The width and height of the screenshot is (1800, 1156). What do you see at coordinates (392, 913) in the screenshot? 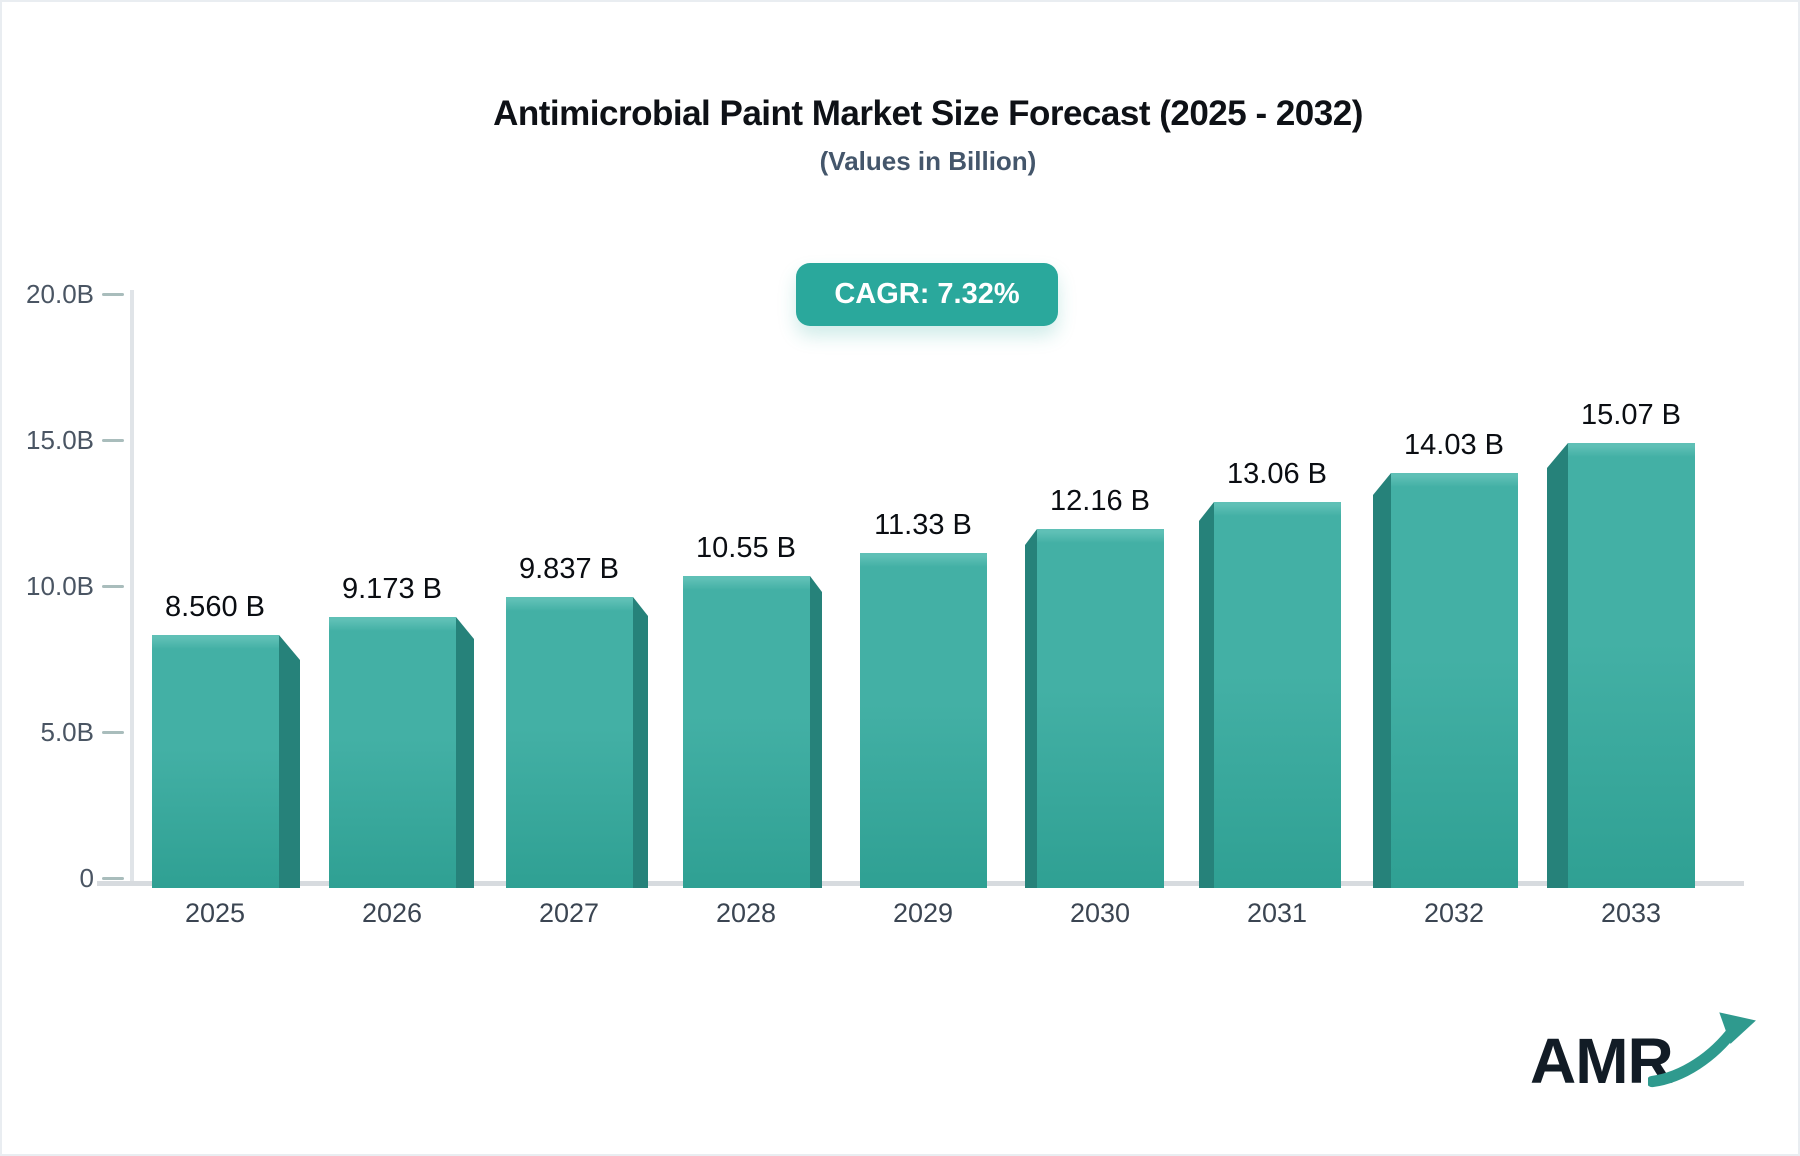
I see `x-axis-label-2026: 2026` at bounding box center [392, 913].